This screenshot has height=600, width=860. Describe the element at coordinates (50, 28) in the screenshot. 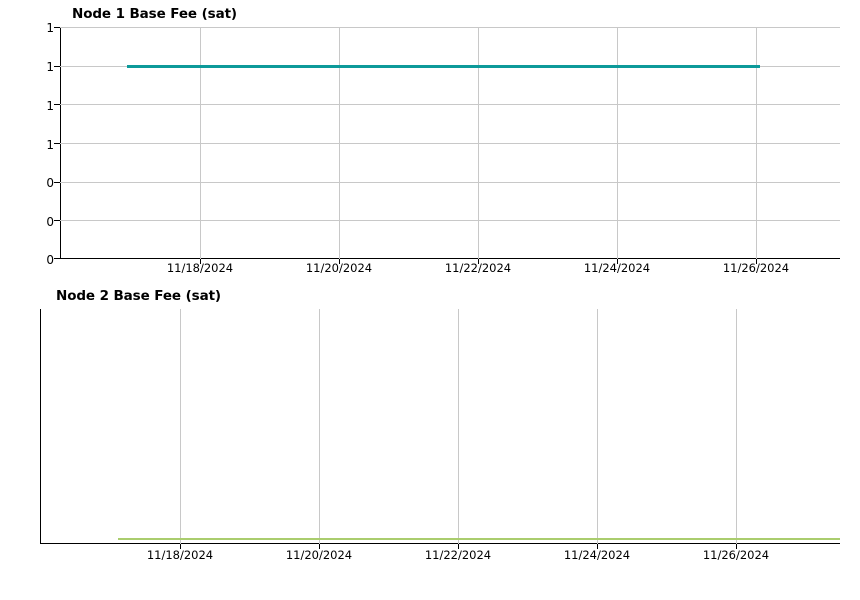

I see `chart-1-ytick-label-0: 1` at that location.